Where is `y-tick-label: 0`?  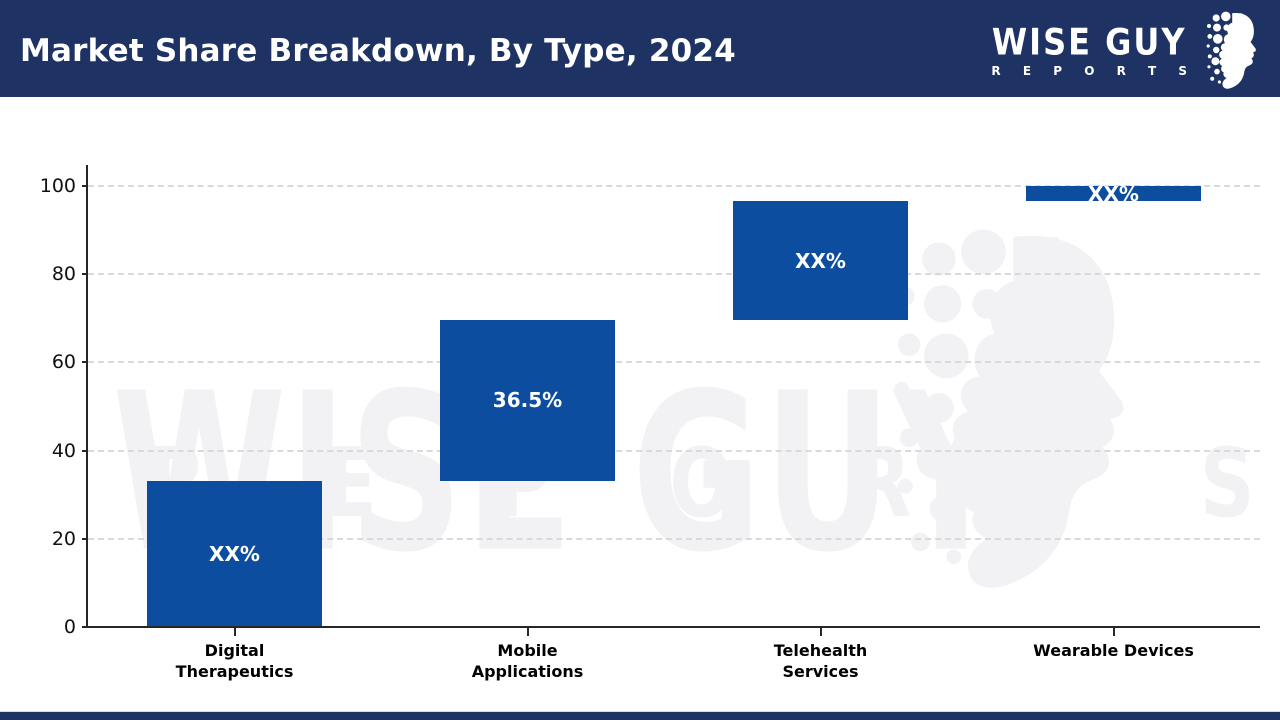 y-tick-label: 0 is located at coordinates (69, 627).